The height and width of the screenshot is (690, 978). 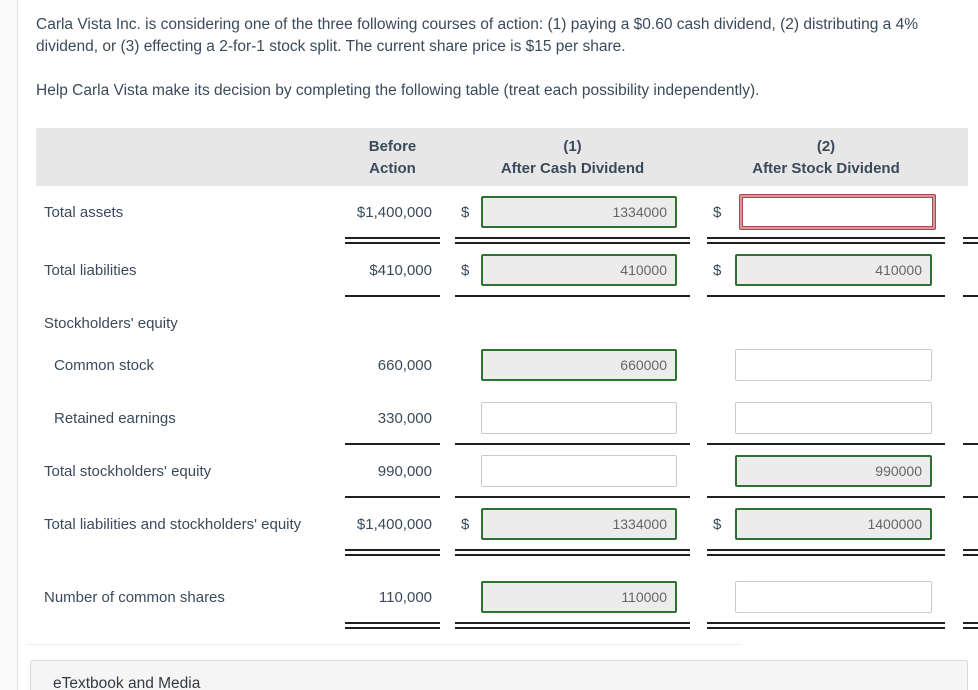 I want to click on row-label: Total liabilities, so click(x=90, y=270).